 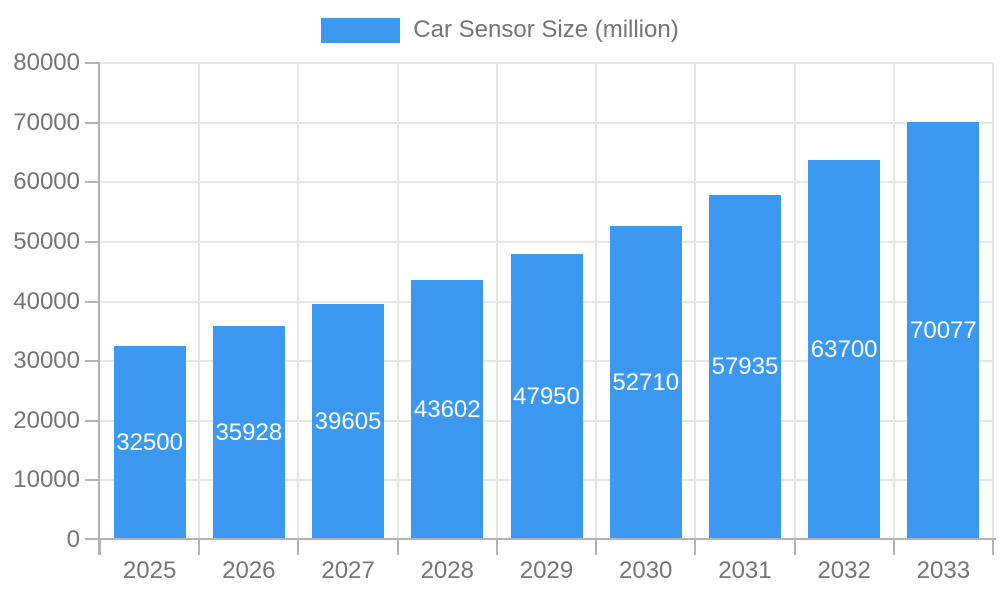 What do you see at coordinates (540, 539) in the screenshot?
I see `x-axis-line` at bounding box center [540, 539].